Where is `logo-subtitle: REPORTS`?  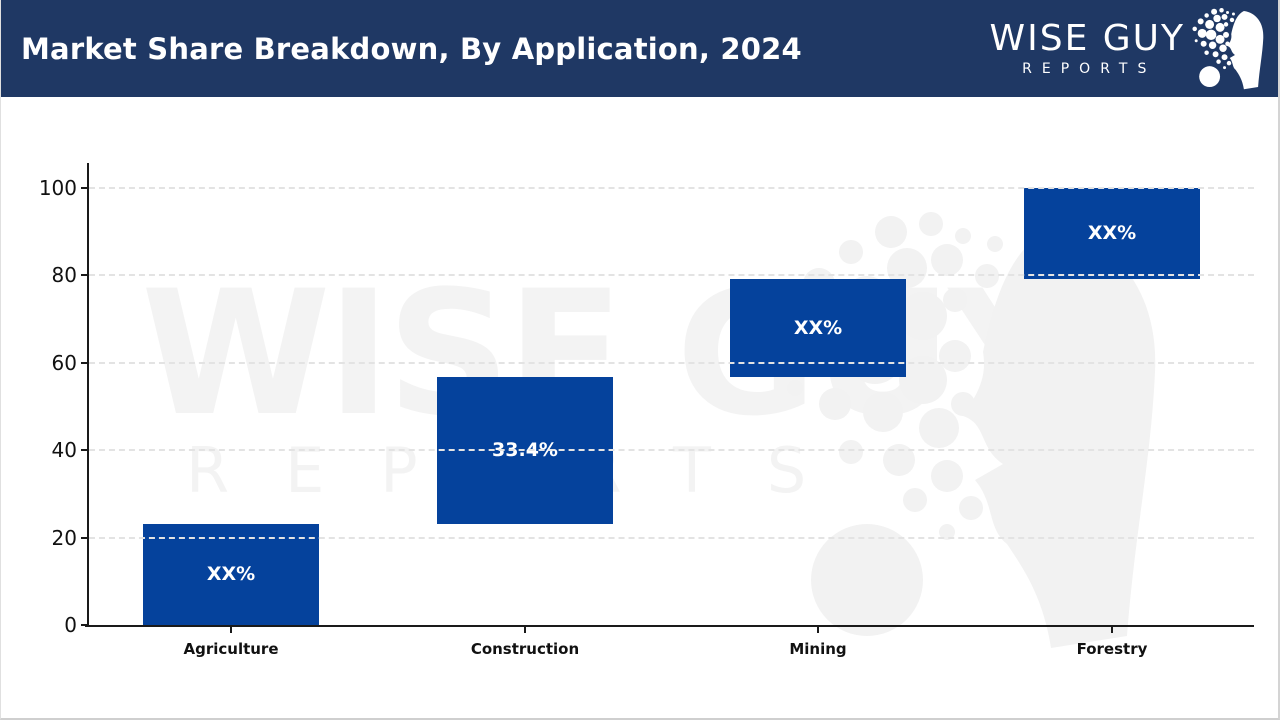
logo-subtitle: REPORTS is located at coordinates (1089, 68).